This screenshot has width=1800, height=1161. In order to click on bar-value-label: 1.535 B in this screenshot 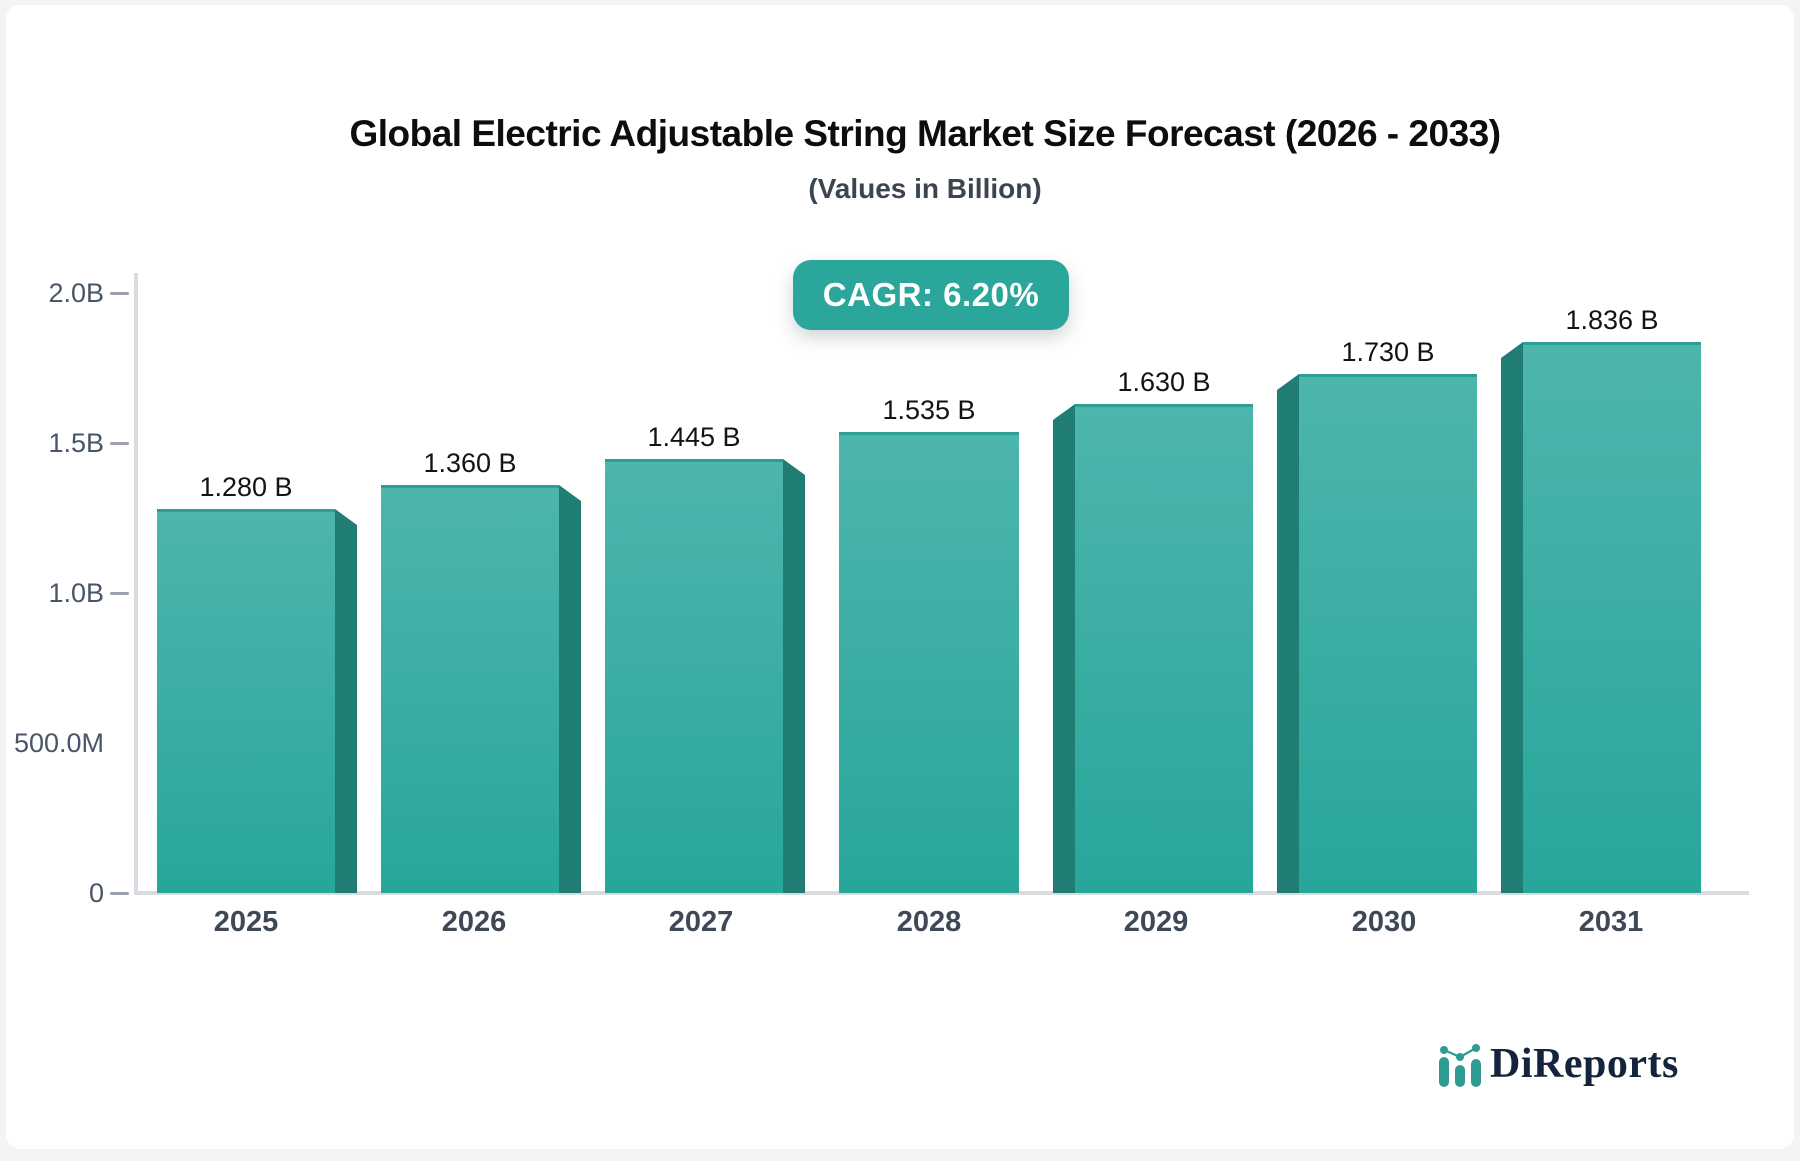, I will do `click(929, 410)`.